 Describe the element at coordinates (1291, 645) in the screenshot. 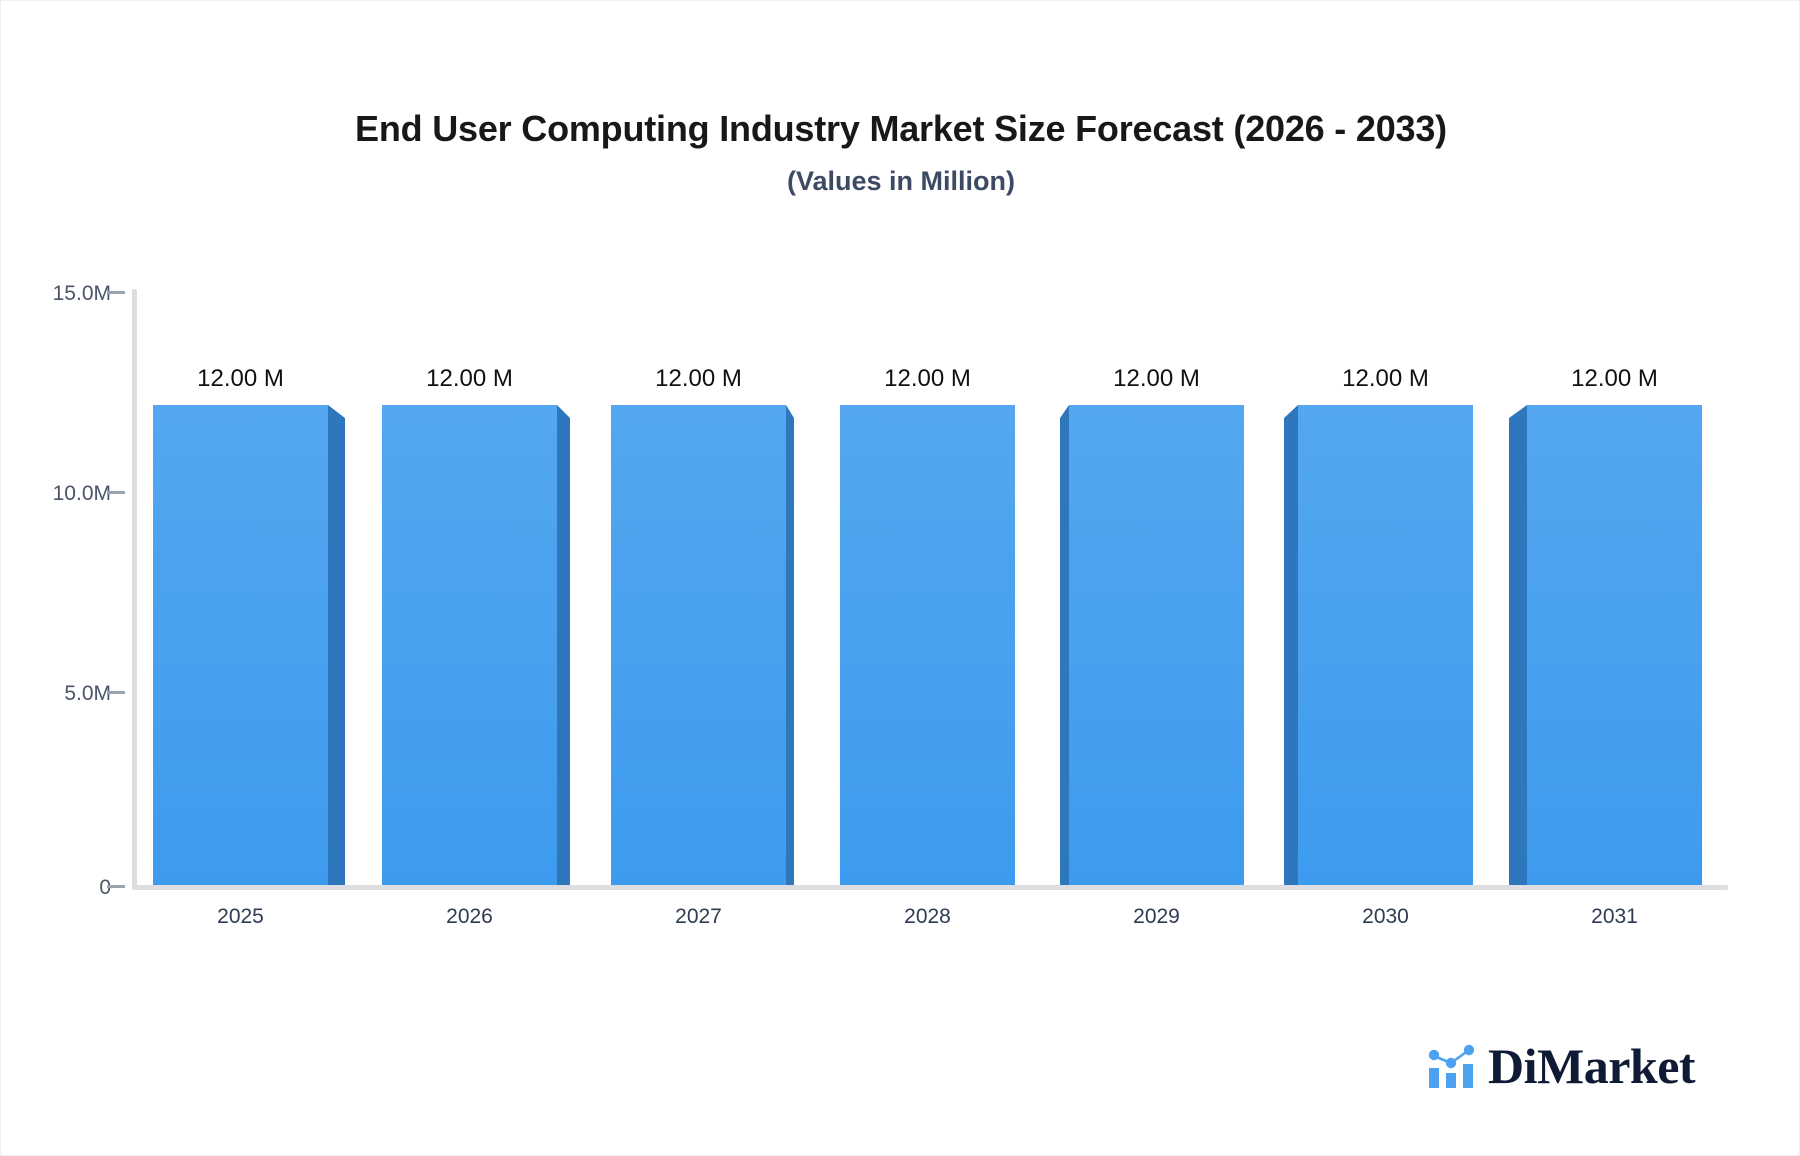

I see `bar-side-2030` at that location.